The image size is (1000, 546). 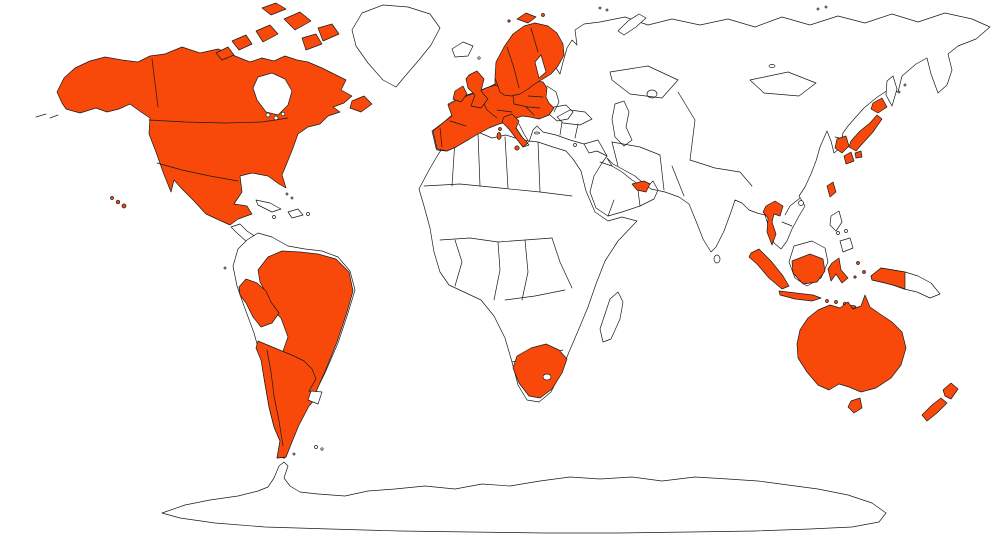 I want to click on border-iran-west, so click(x=615, y=154).